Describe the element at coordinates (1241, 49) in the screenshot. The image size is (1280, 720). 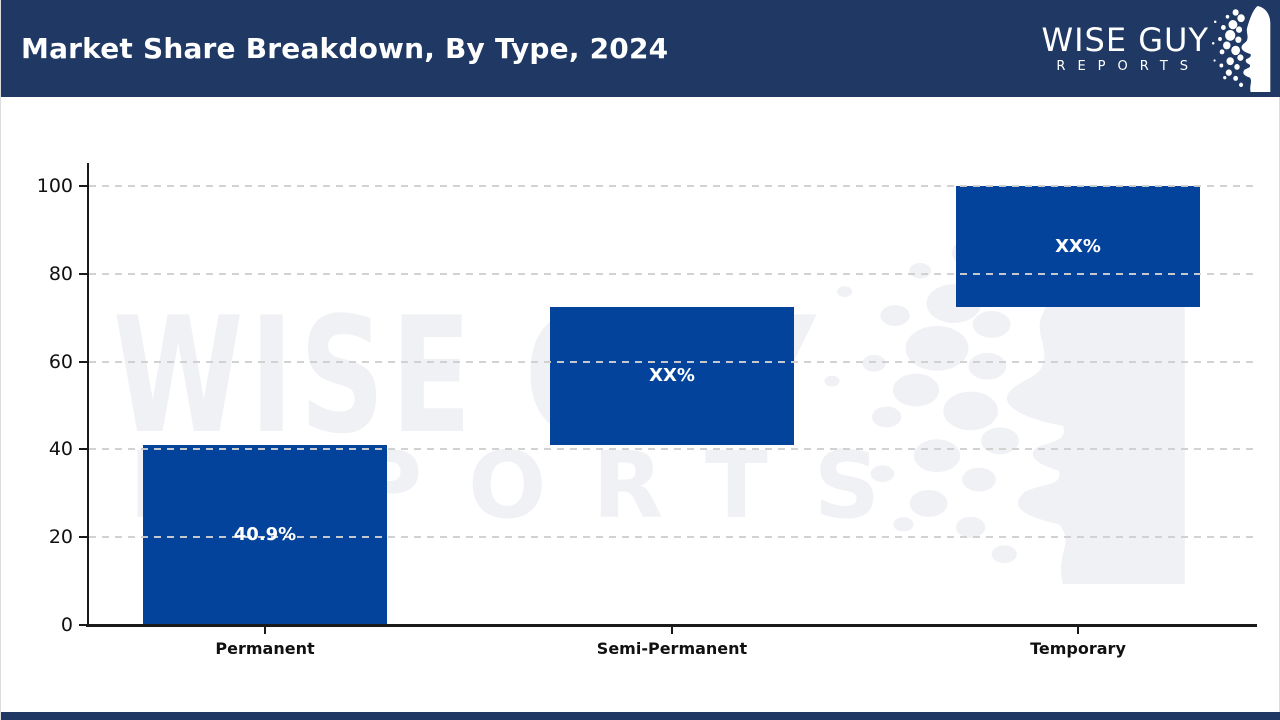
I see `logo-face-icon` at that location.